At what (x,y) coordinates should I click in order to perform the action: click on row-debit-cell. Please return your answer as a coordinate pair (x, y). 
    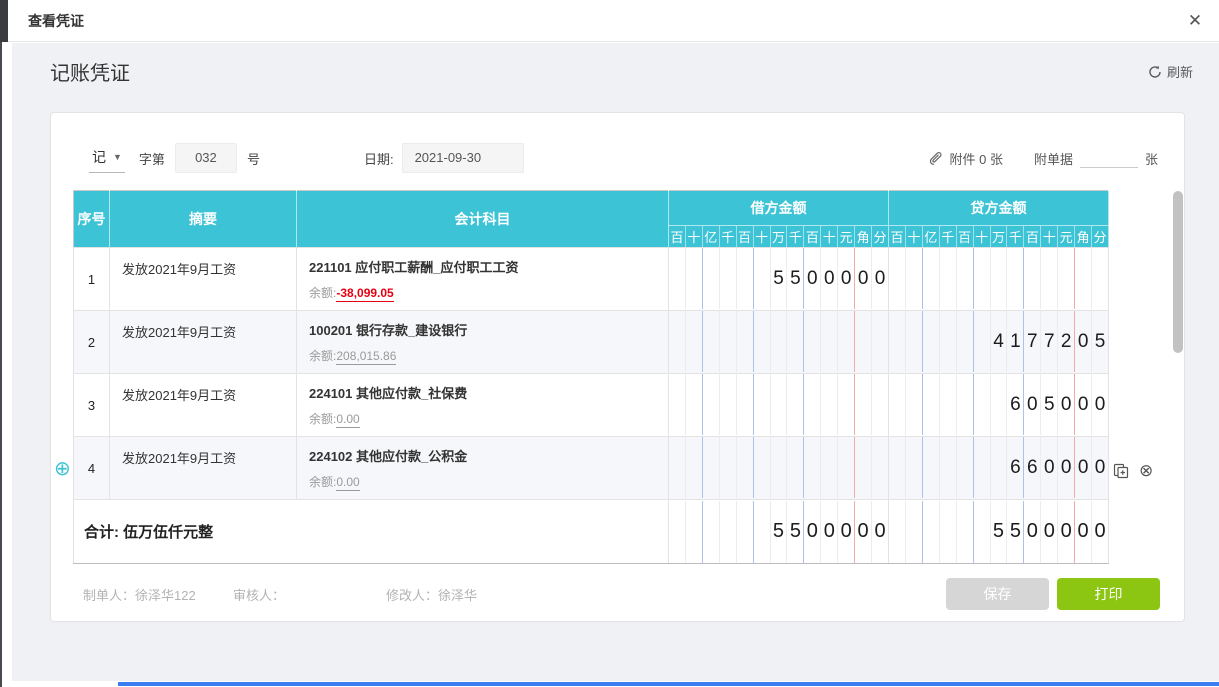
    Looking at the image, I should click on (778, 342).